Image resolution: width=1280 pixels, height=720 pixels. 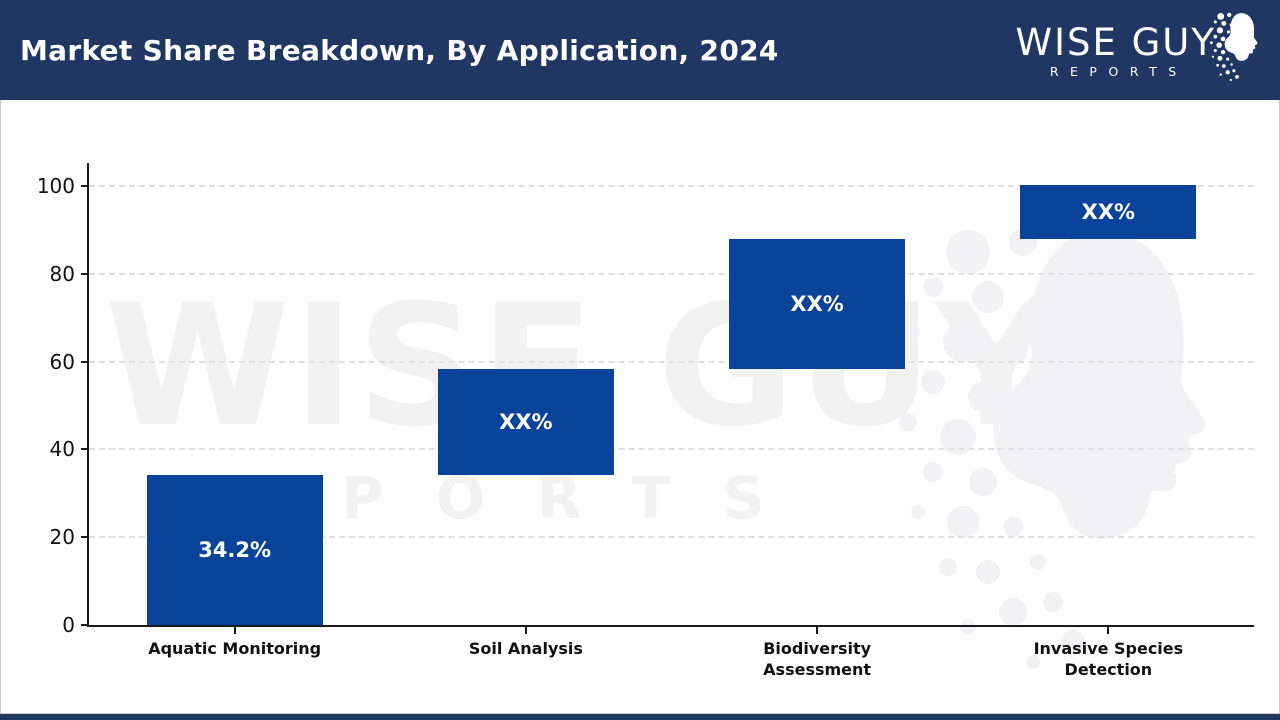 I want to click on bar-invasive-species-detection: XX%, so click(x=1108, y=212).